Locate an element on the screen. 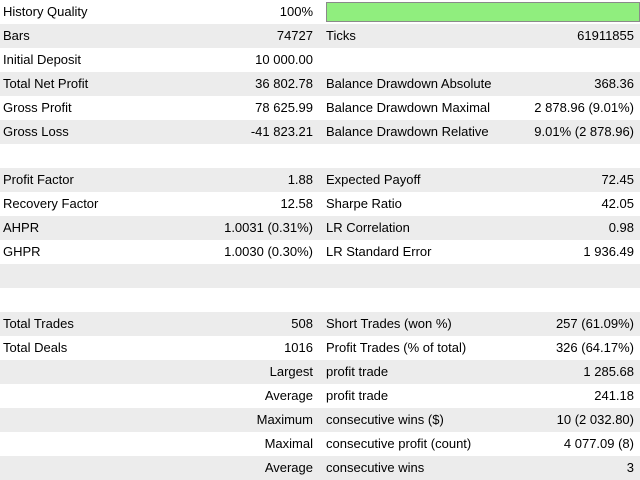  report-row-left-label: Profit Factor is located at coordinates (38, 179).